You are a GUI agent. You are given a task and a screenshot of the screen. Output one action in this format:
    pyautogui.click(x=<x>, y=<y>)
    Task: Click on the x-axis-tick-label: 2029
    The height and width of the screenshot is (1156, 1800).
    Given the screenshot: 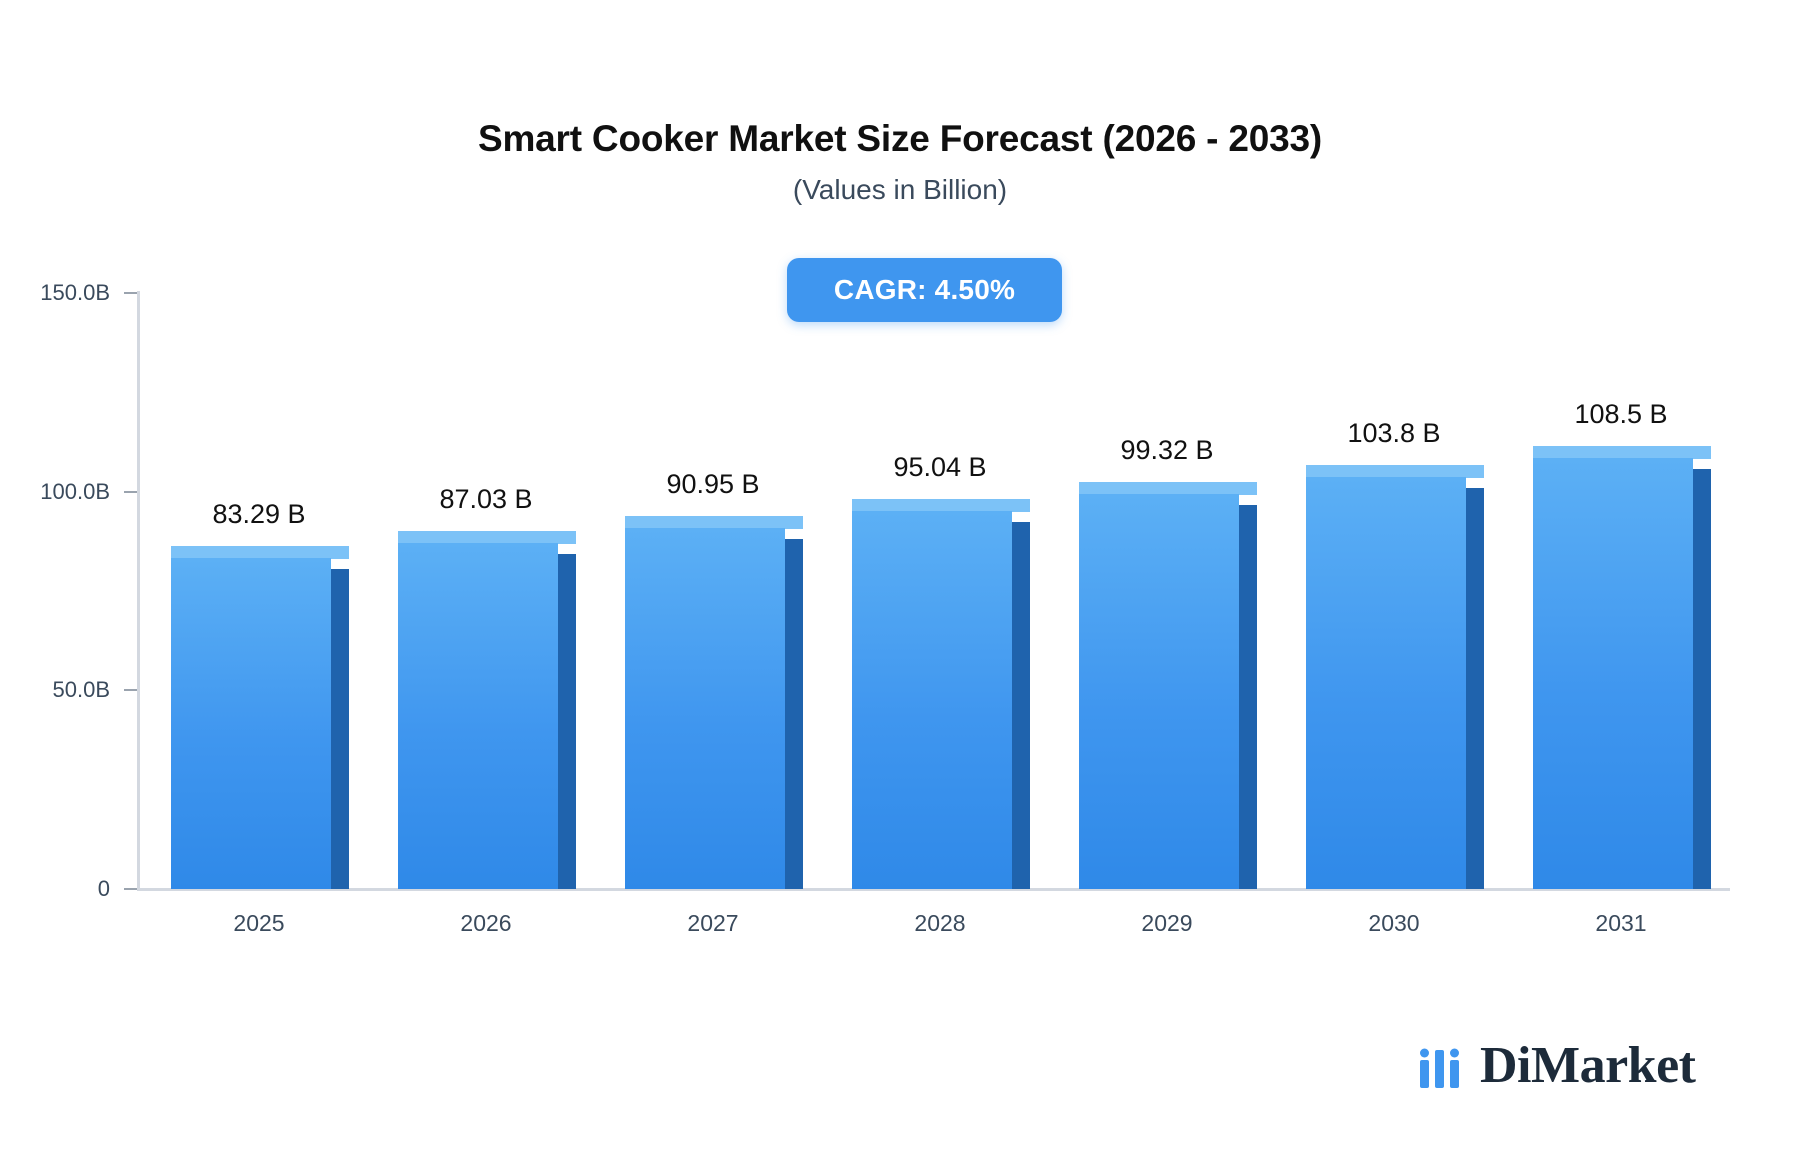 What is the action you would take?
    pyautogui.click(x=1167, y=923)
    